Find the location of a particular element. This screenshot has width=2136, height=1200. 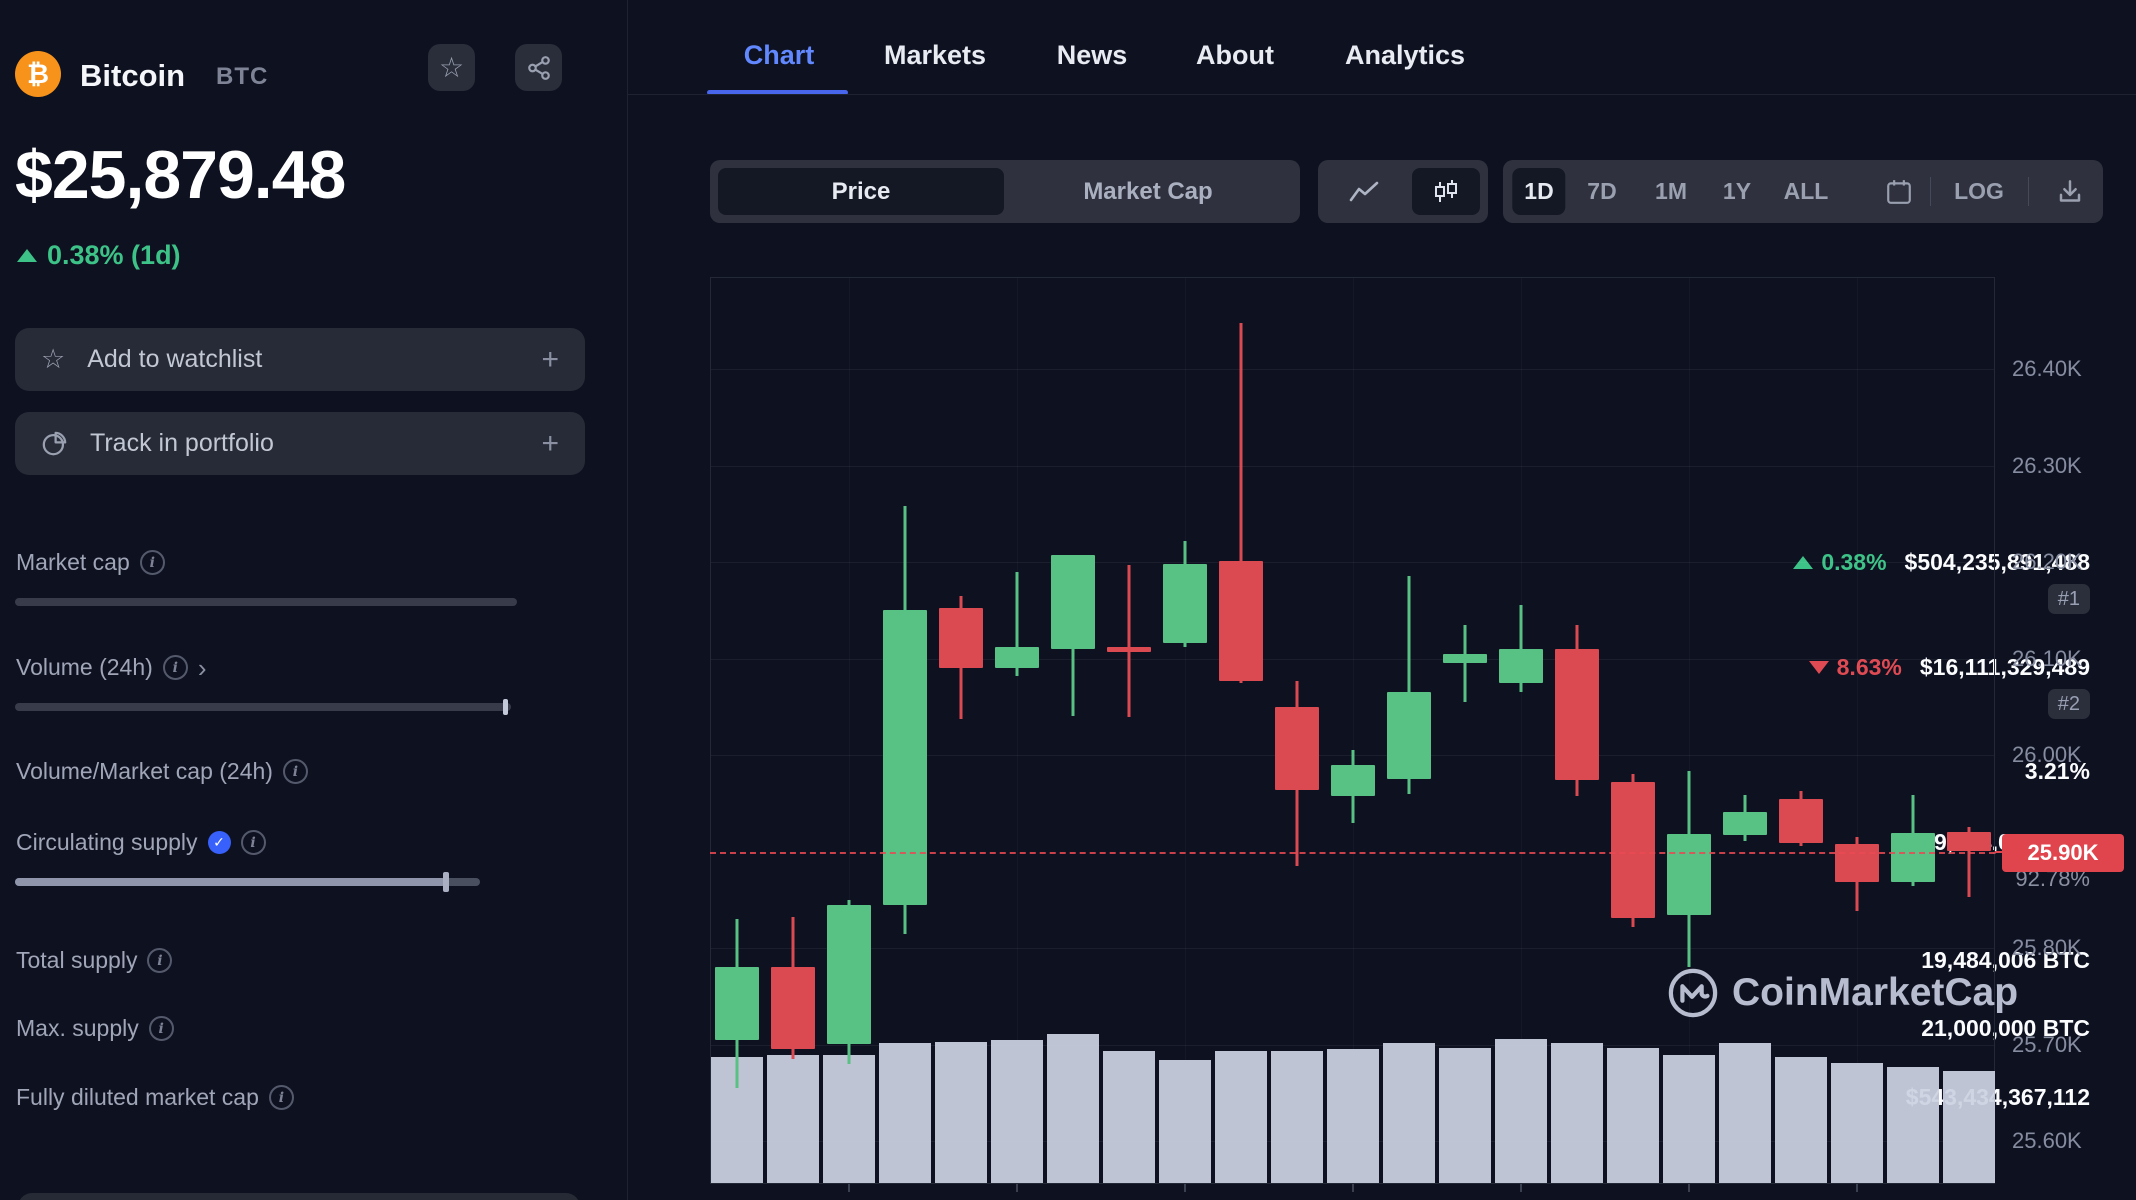

supply-slider-thumb is located at coordinates (446, 882).